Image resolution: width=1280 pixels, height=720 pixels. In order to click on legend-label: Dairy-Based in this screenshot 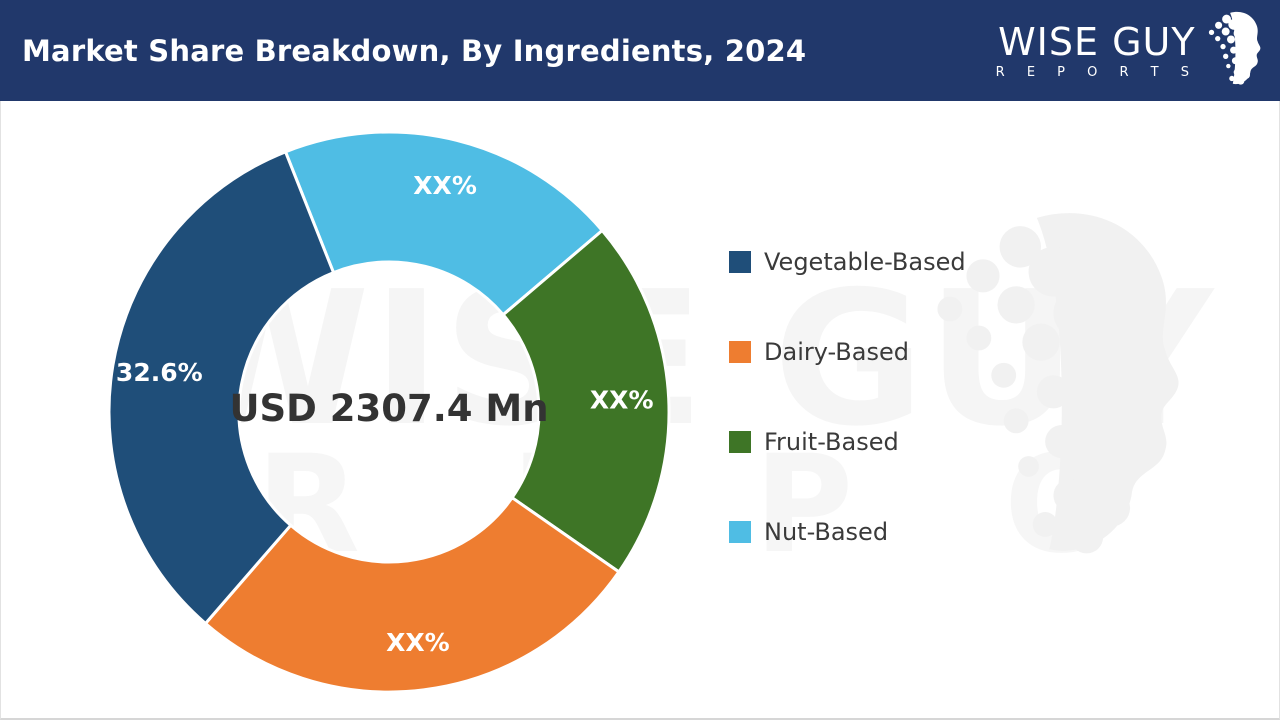, I will do `click(836, 352)`.